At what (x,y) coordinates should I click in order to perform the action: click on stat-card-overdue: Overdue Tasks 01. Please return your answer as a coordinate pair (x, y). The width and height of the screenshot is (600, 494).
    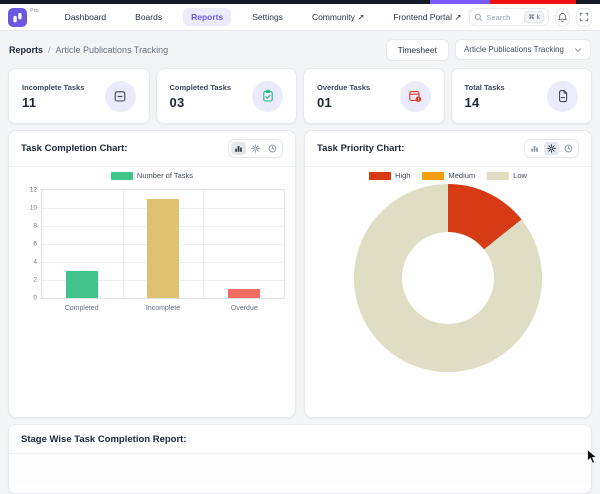
    Looking at the image, I should click on (374, 96).